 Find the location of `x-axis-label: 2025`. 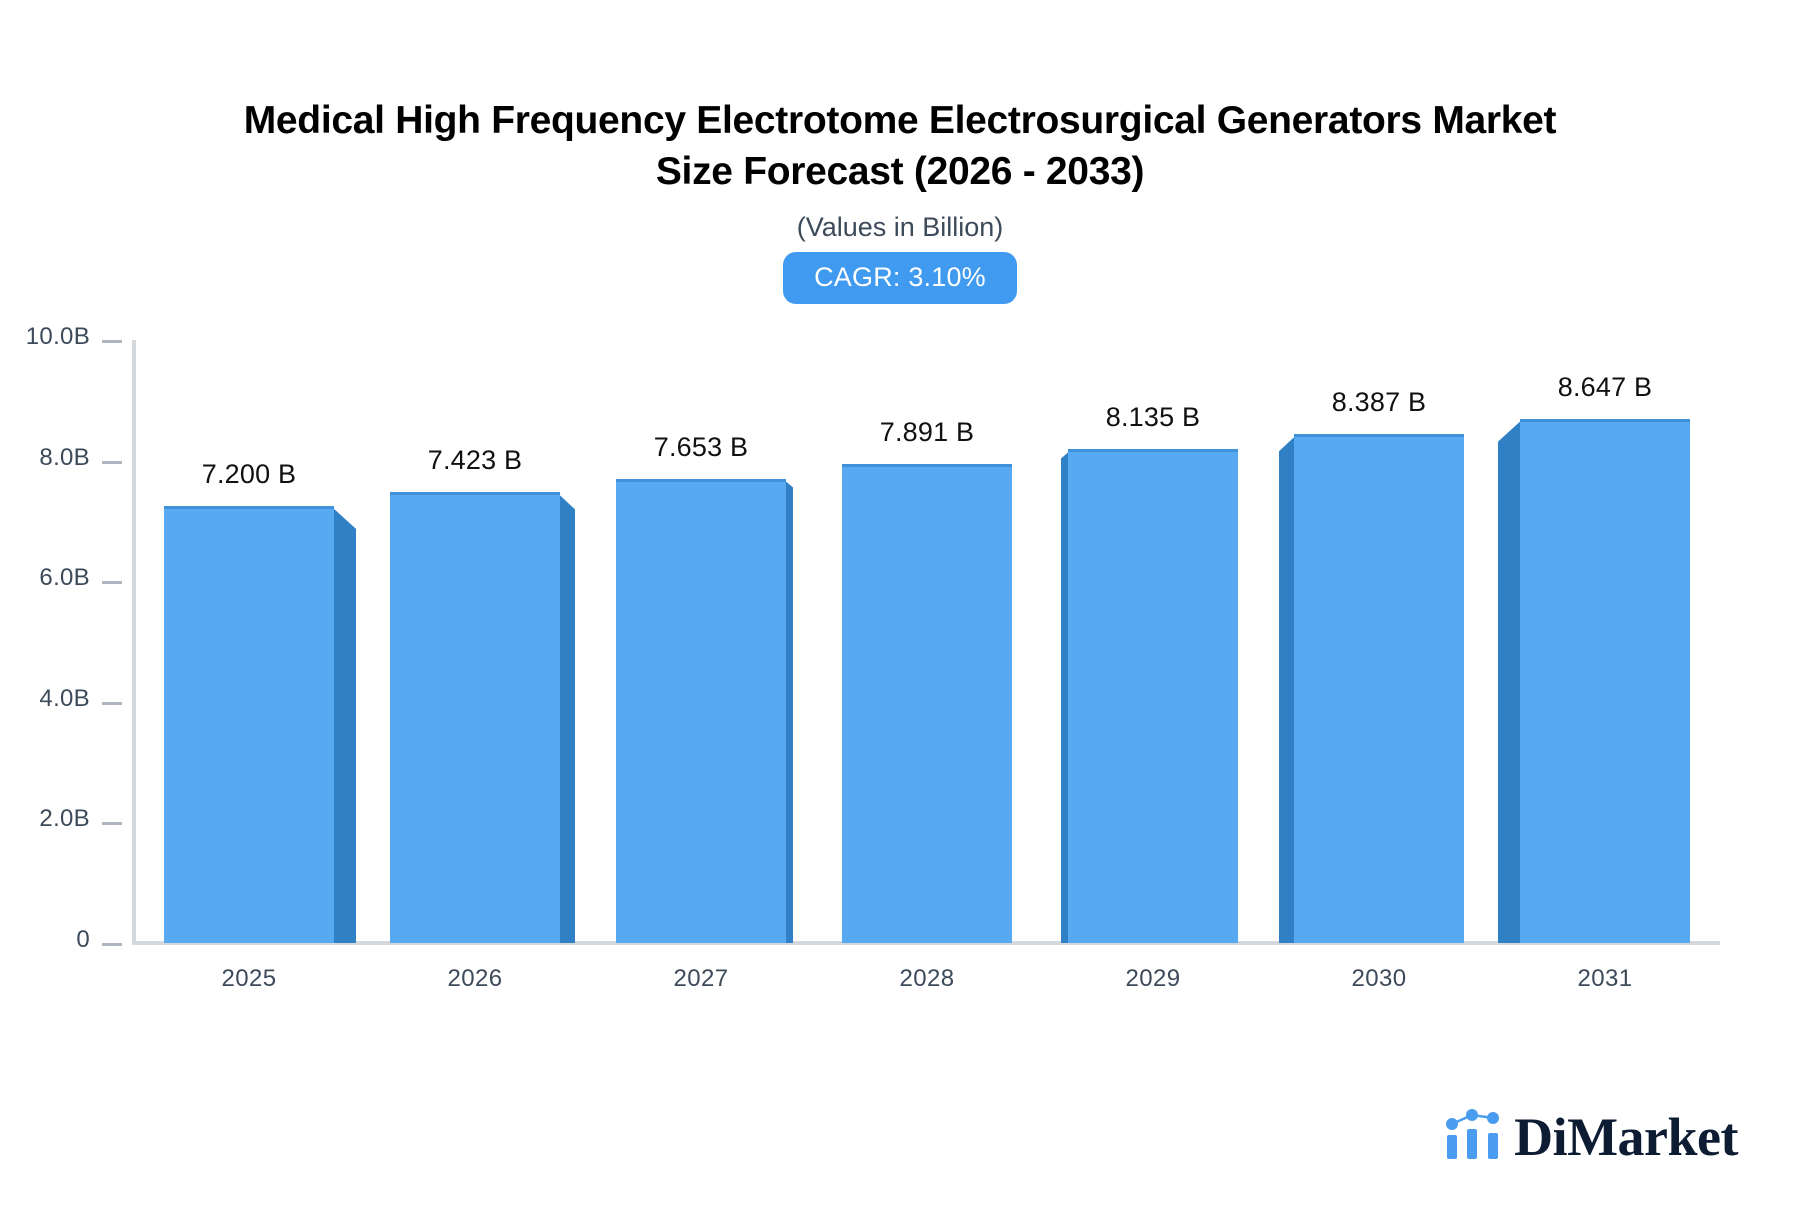

x-axis-label: 2025 is located at coordinates (249, 978).